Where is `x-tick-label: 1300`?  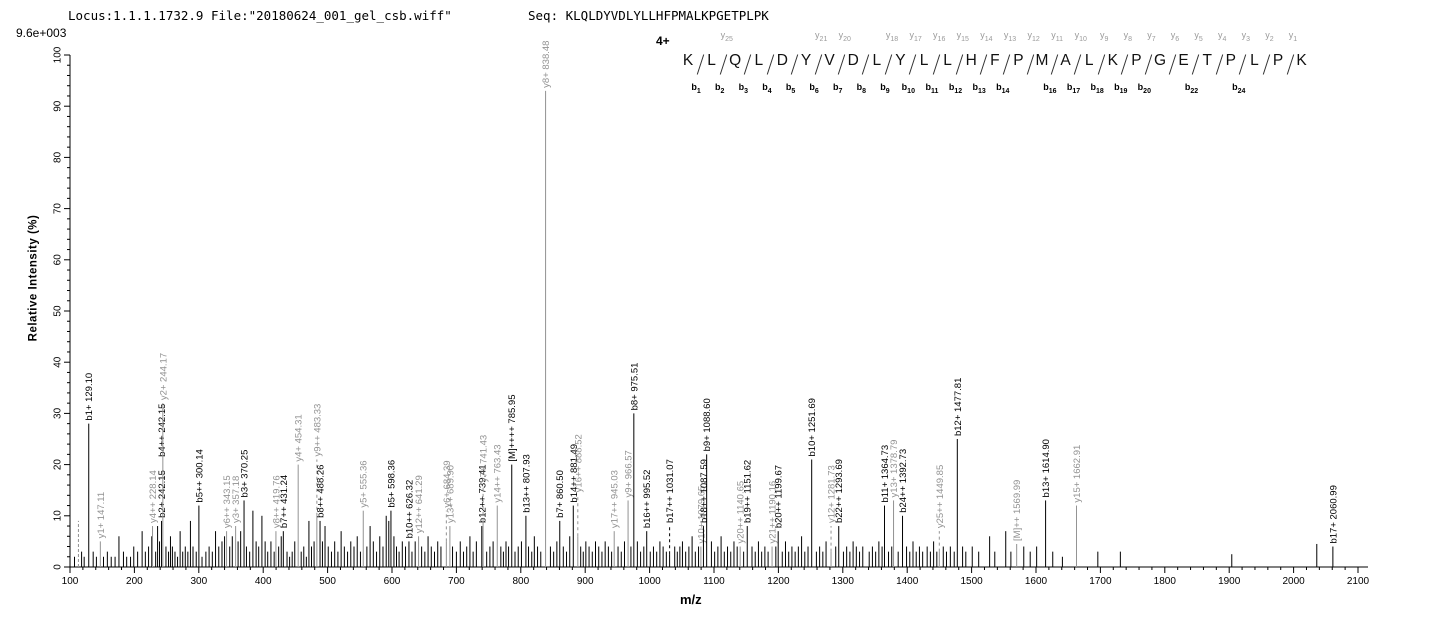
x-tick-label: 1300 is located at coordinates (843, 581).